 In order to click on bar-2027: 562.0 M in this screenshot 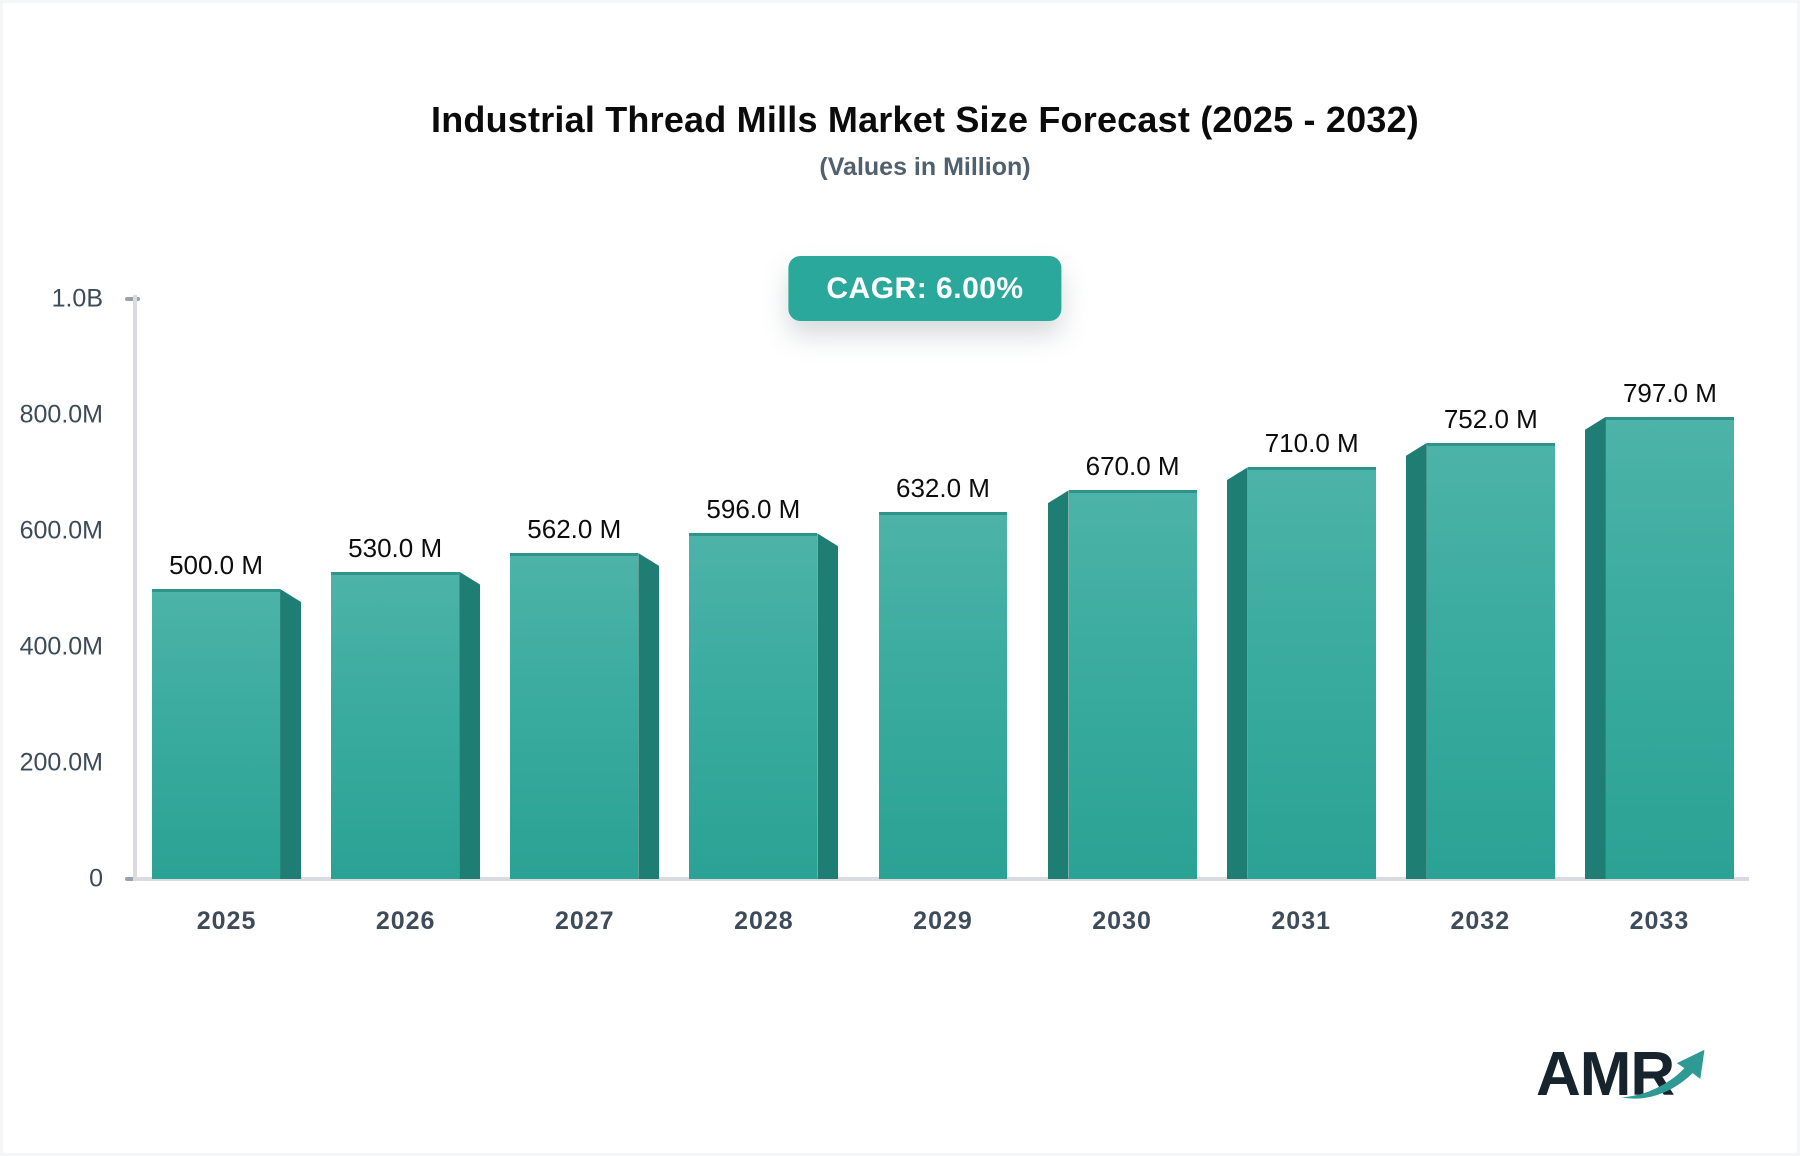, I will do `click(585, 696)`.